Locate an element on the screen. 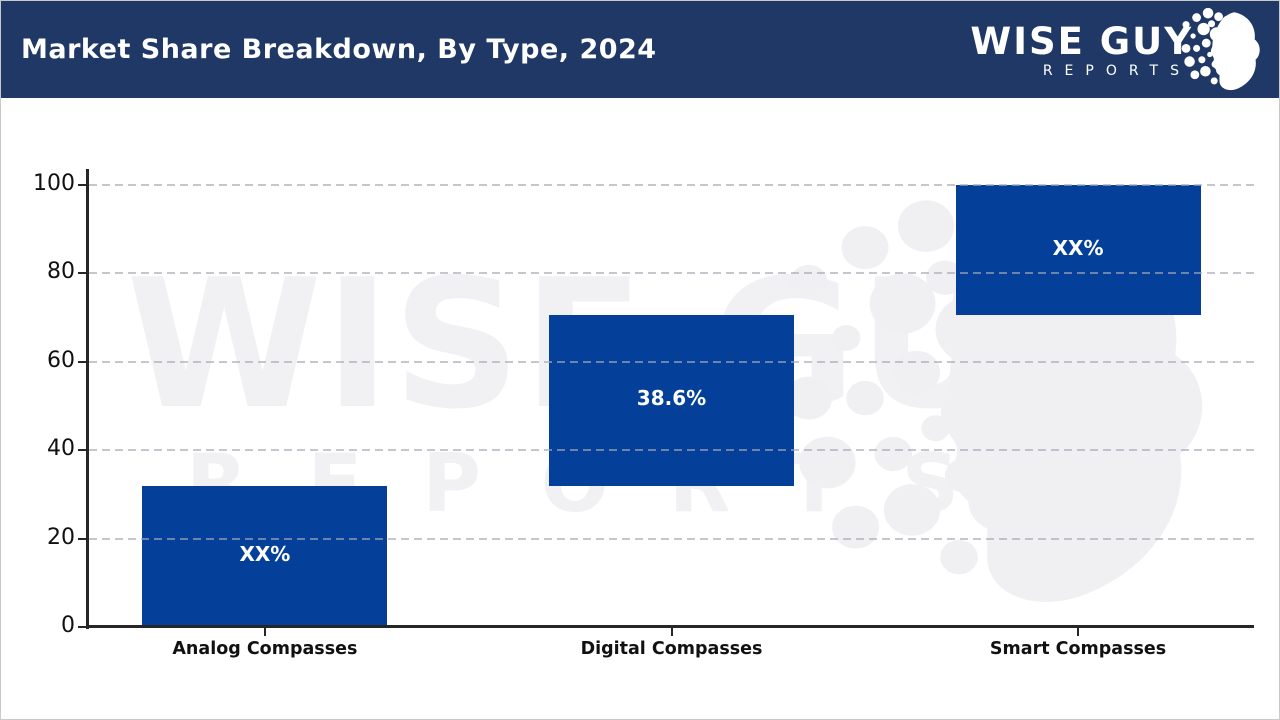 The height and width of the screenshot is (720, 1280). logo-text: WISE GUY REPORTS is located at coordinates (1081, 51).